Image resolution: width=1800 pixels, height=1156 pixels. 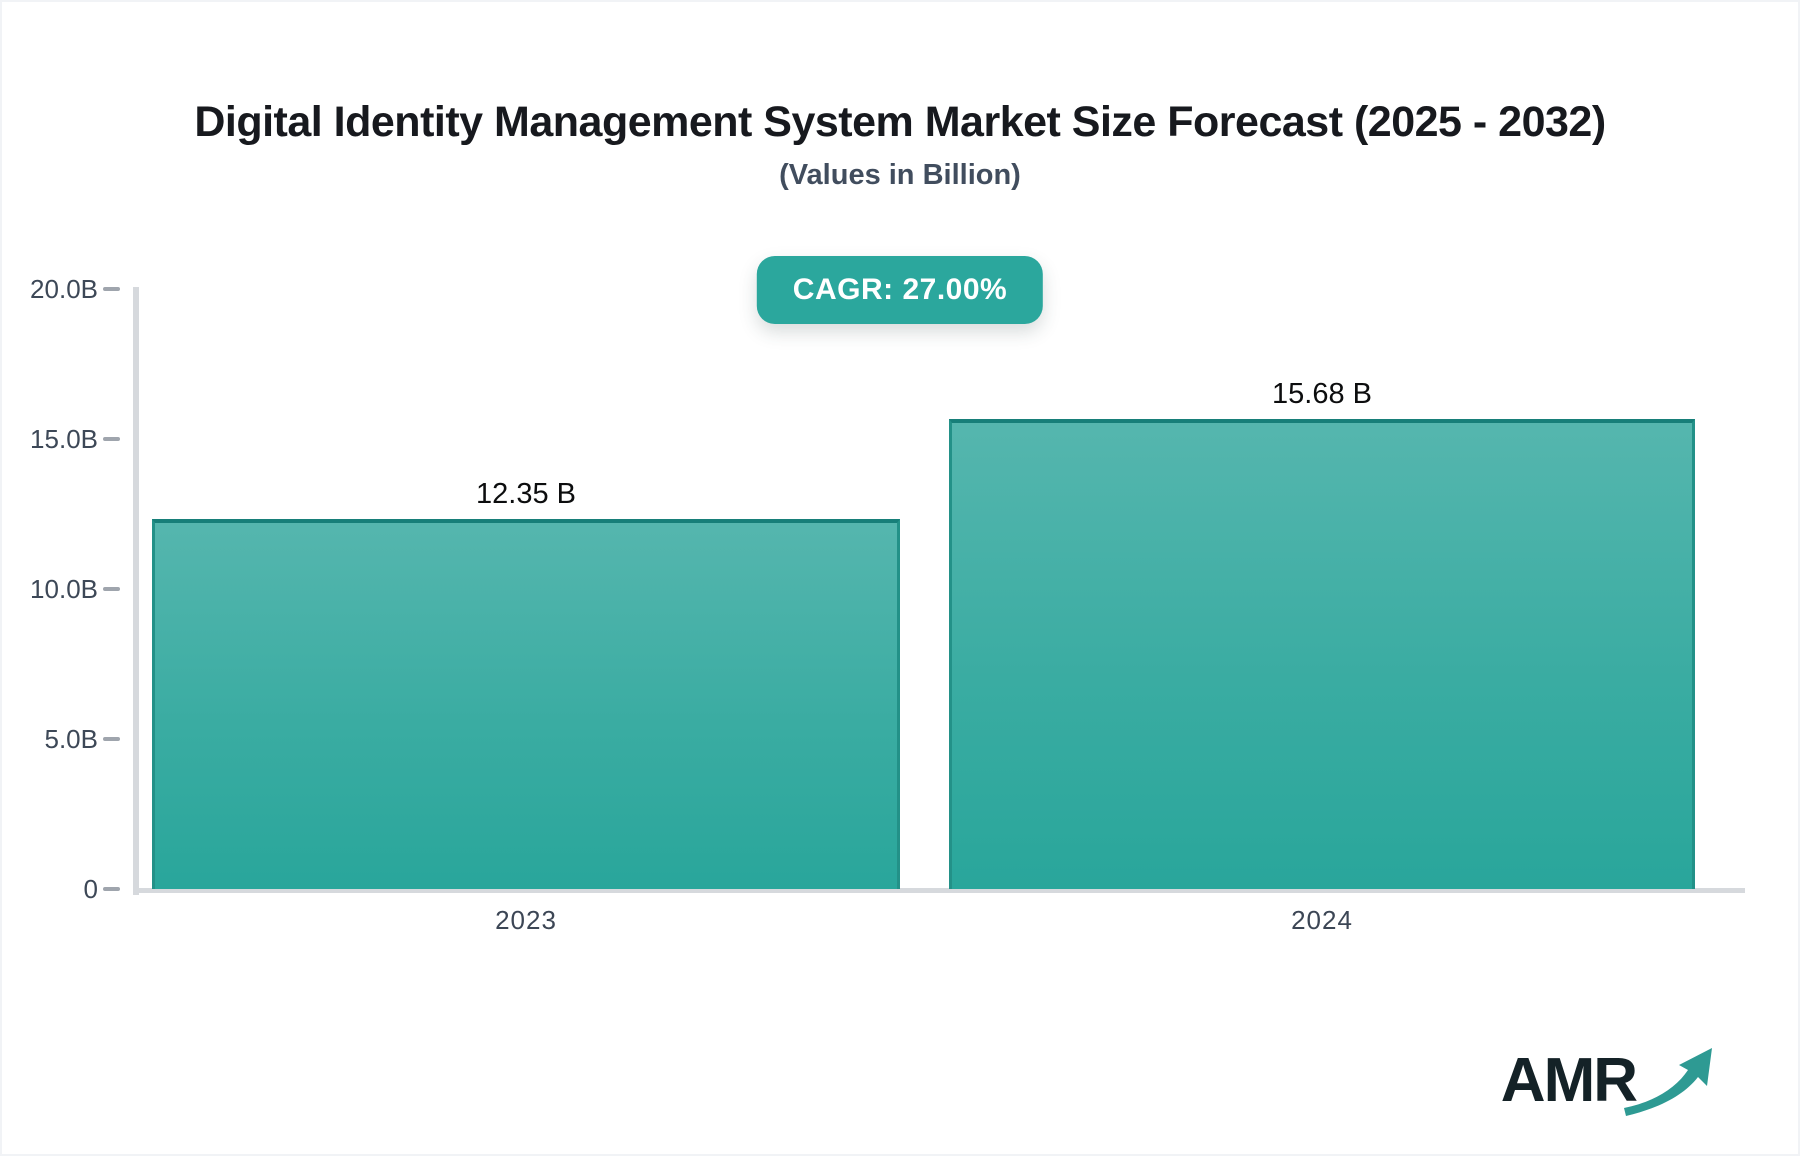 What do you see at coordinates (1569, 1080) in the screenshot?
I see `amr-logo-text: AMR` at bounding box center [1569, 1080].